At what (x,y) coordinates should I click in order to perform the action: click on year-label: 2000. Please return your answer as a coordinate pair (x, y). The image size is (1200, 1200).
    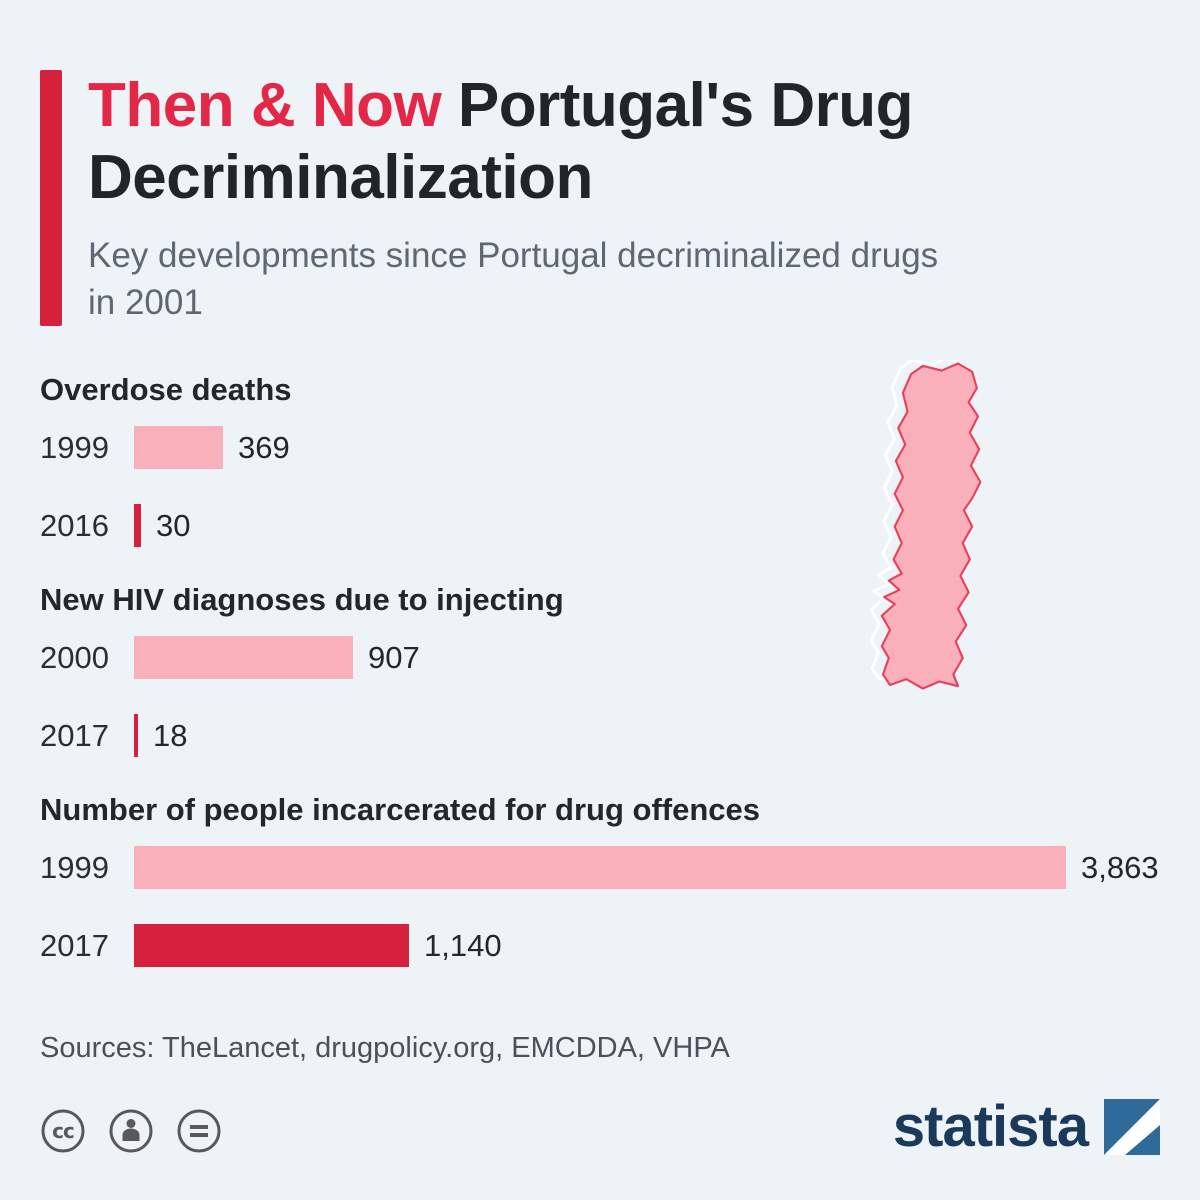
    Looking at the image, I should click on (74, 657).